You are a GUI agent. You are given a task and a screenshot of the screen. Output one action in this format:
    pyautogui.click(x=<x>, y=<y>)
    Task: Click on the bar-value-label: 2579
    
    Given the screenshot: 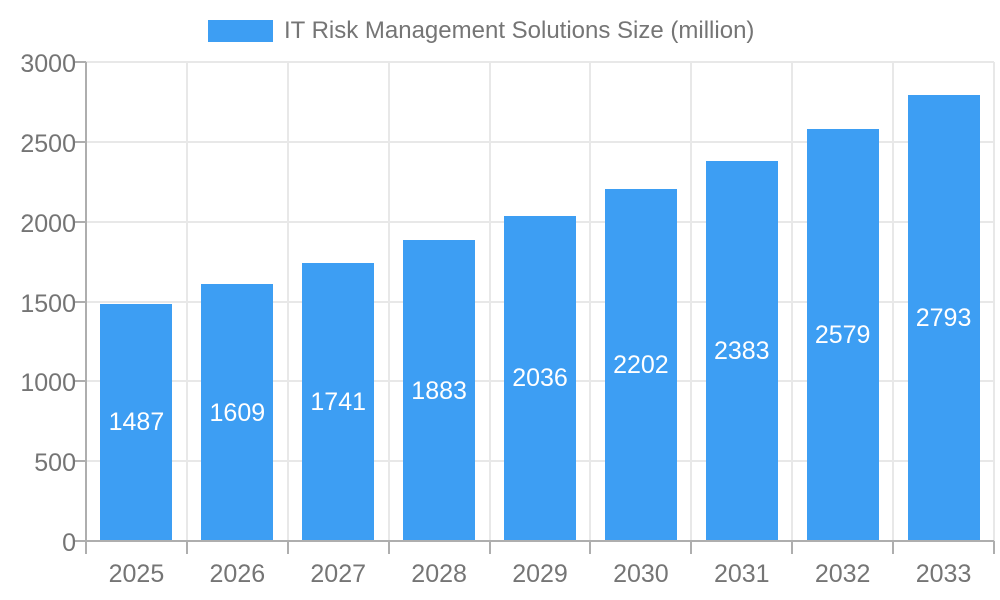 What is the action you would take?
    pyautogui.click(x=842, y=335)
    